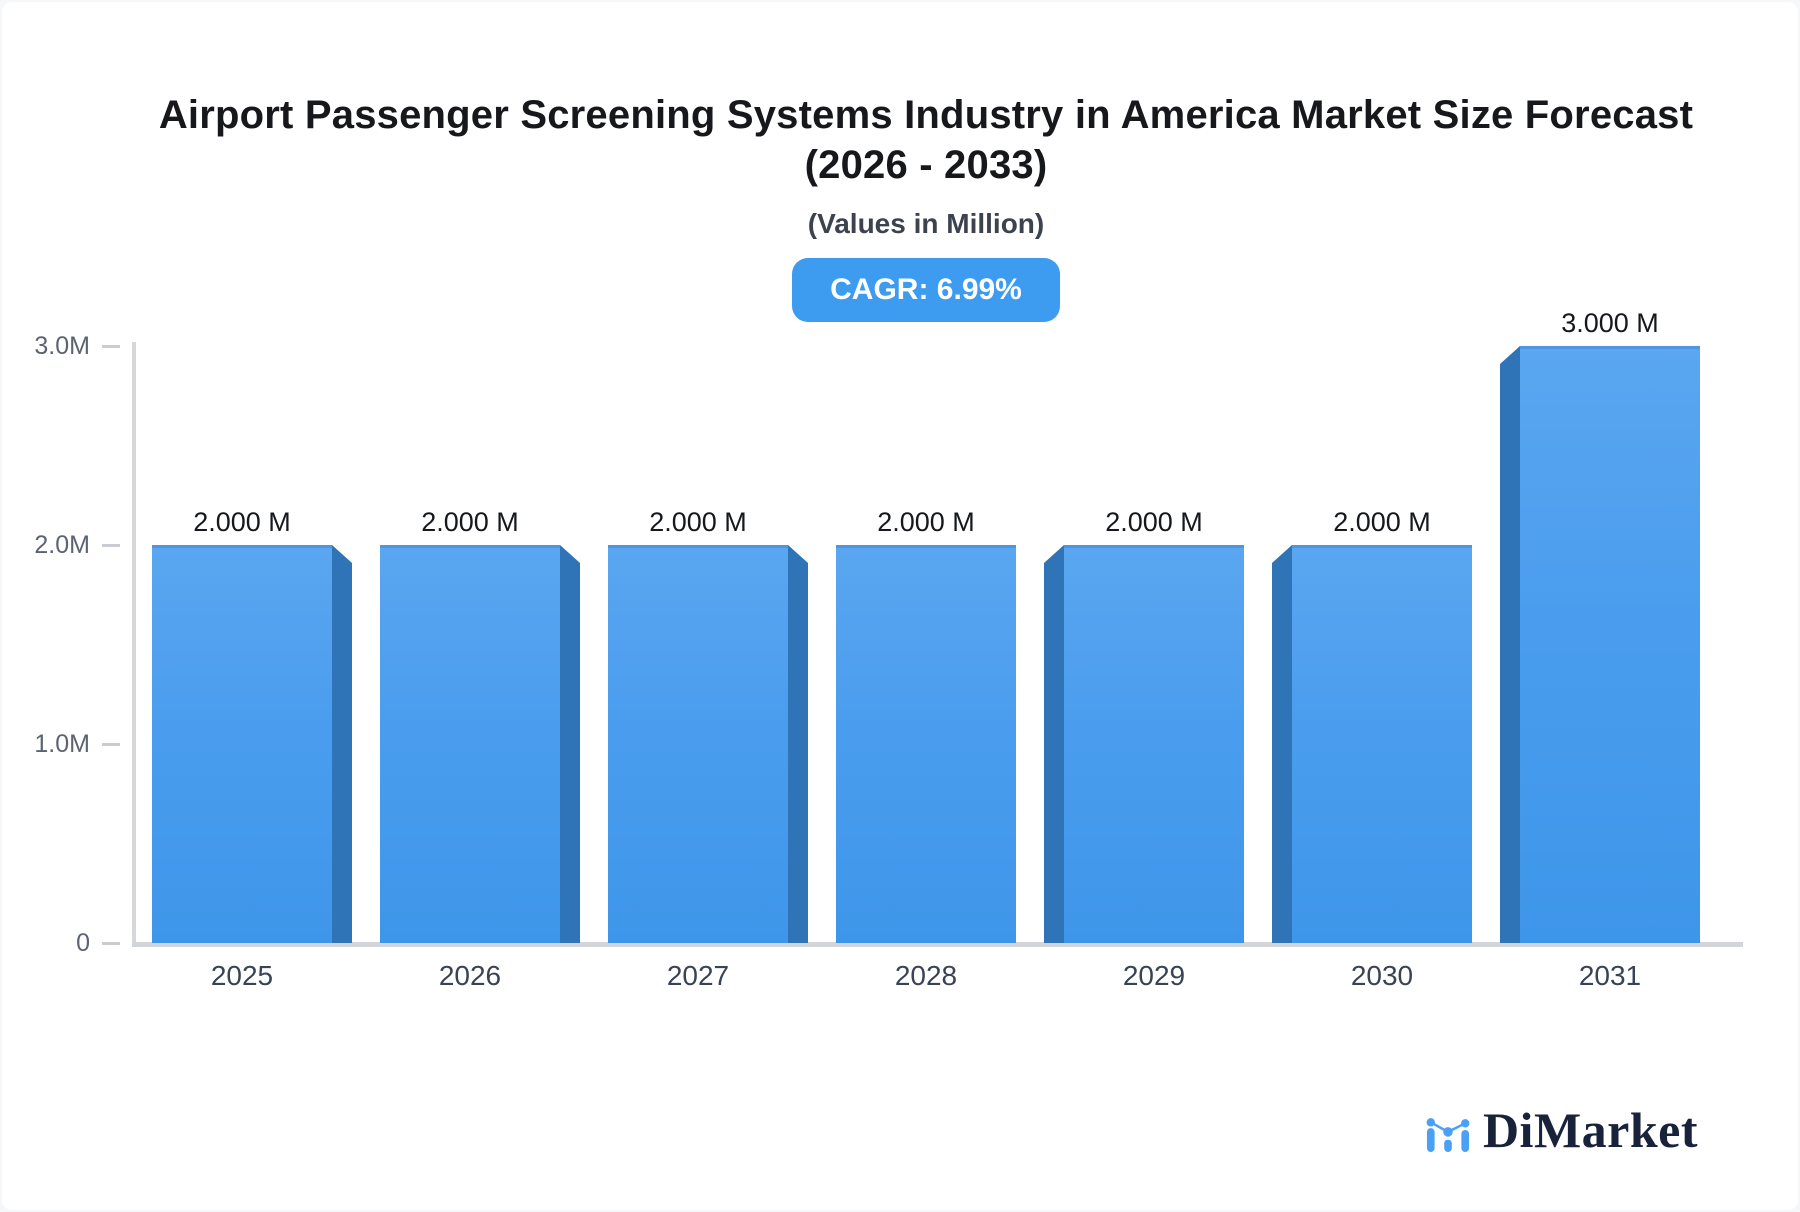  I want to click on x-tick-label: 2030, so click(1382, 975).